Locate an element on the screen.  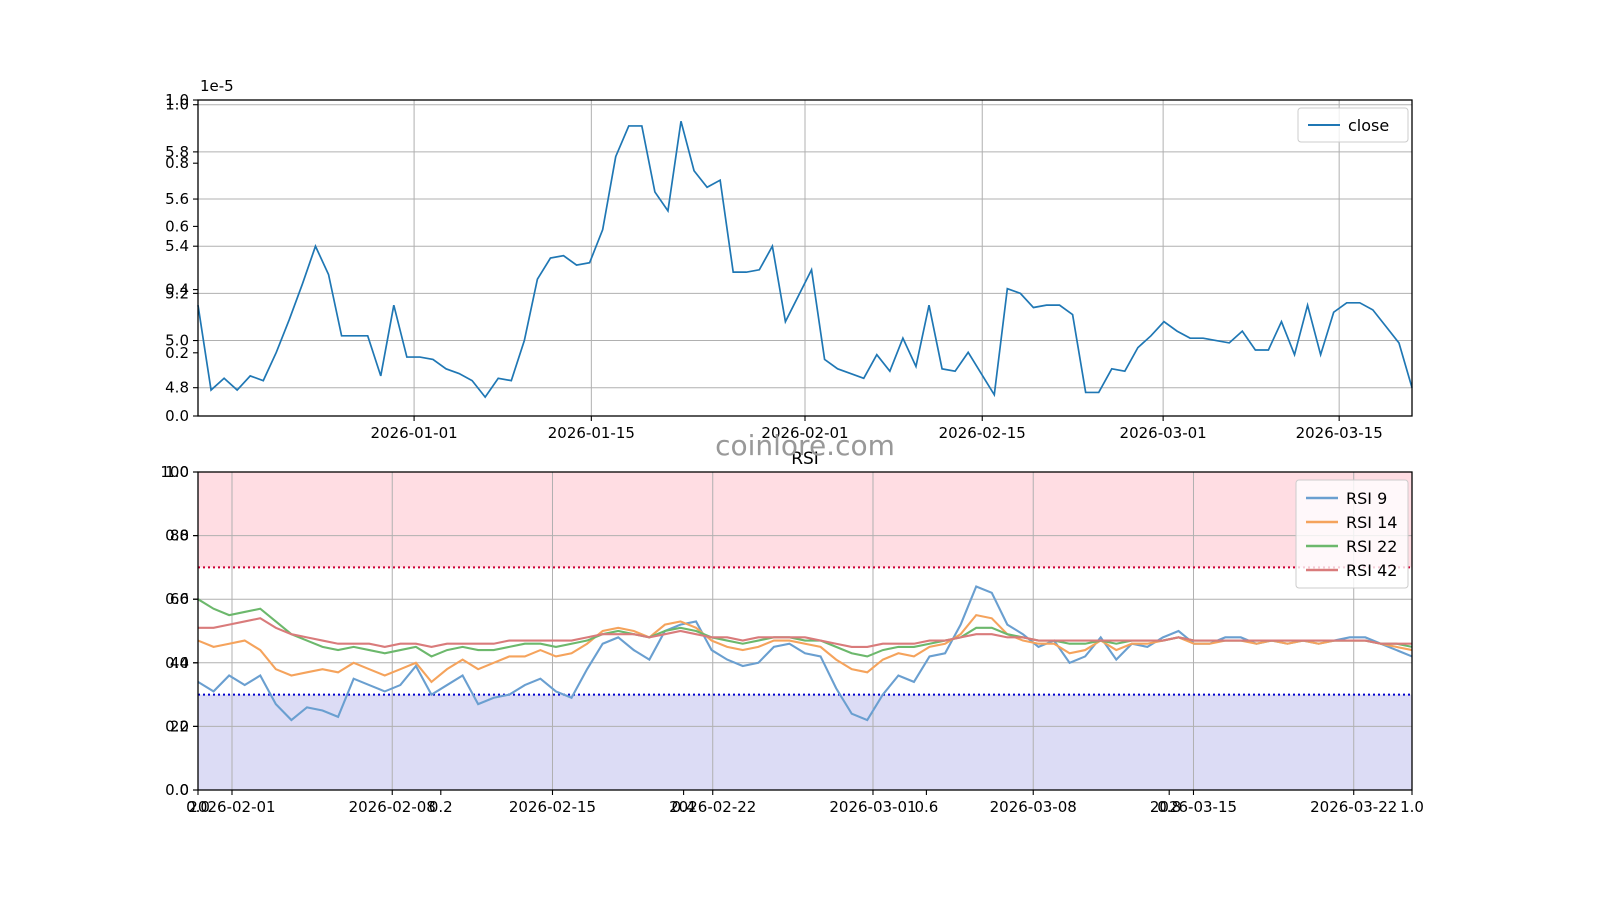
price-legend-box is located at coordinates (1353, 125).